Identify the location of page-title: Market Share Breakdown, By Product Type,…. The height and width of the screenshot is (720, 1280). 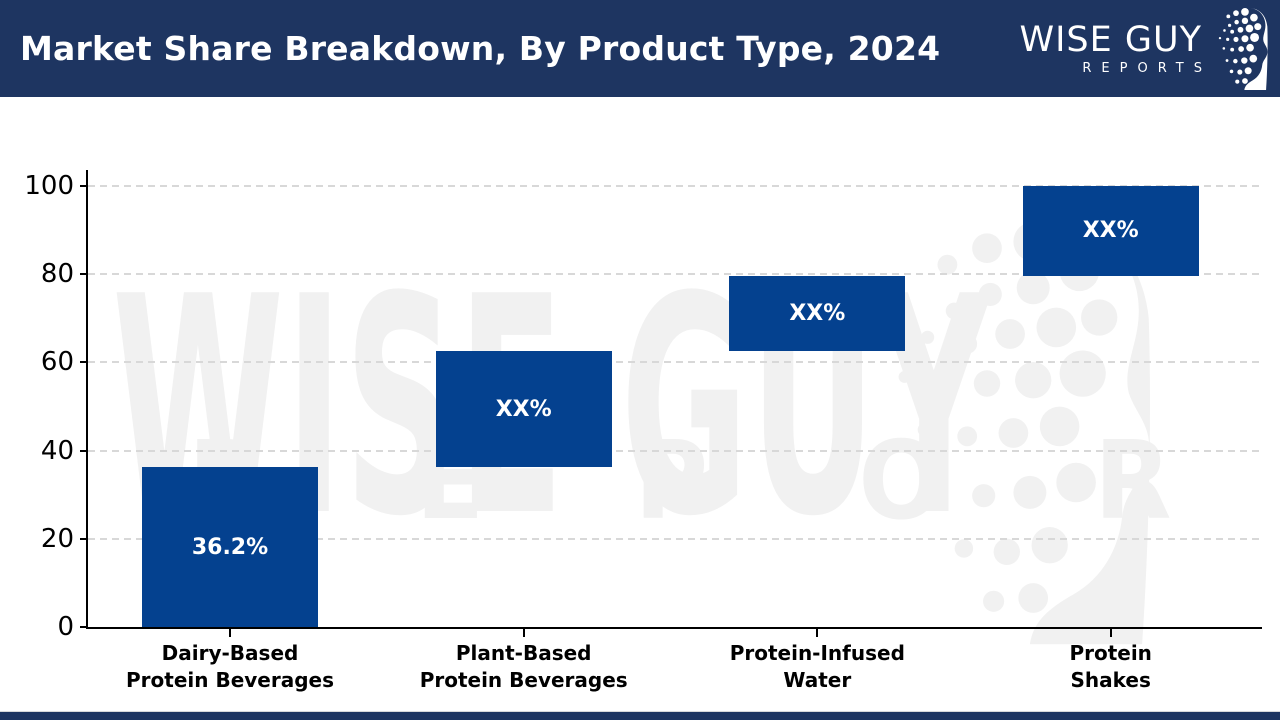
(480, 48).